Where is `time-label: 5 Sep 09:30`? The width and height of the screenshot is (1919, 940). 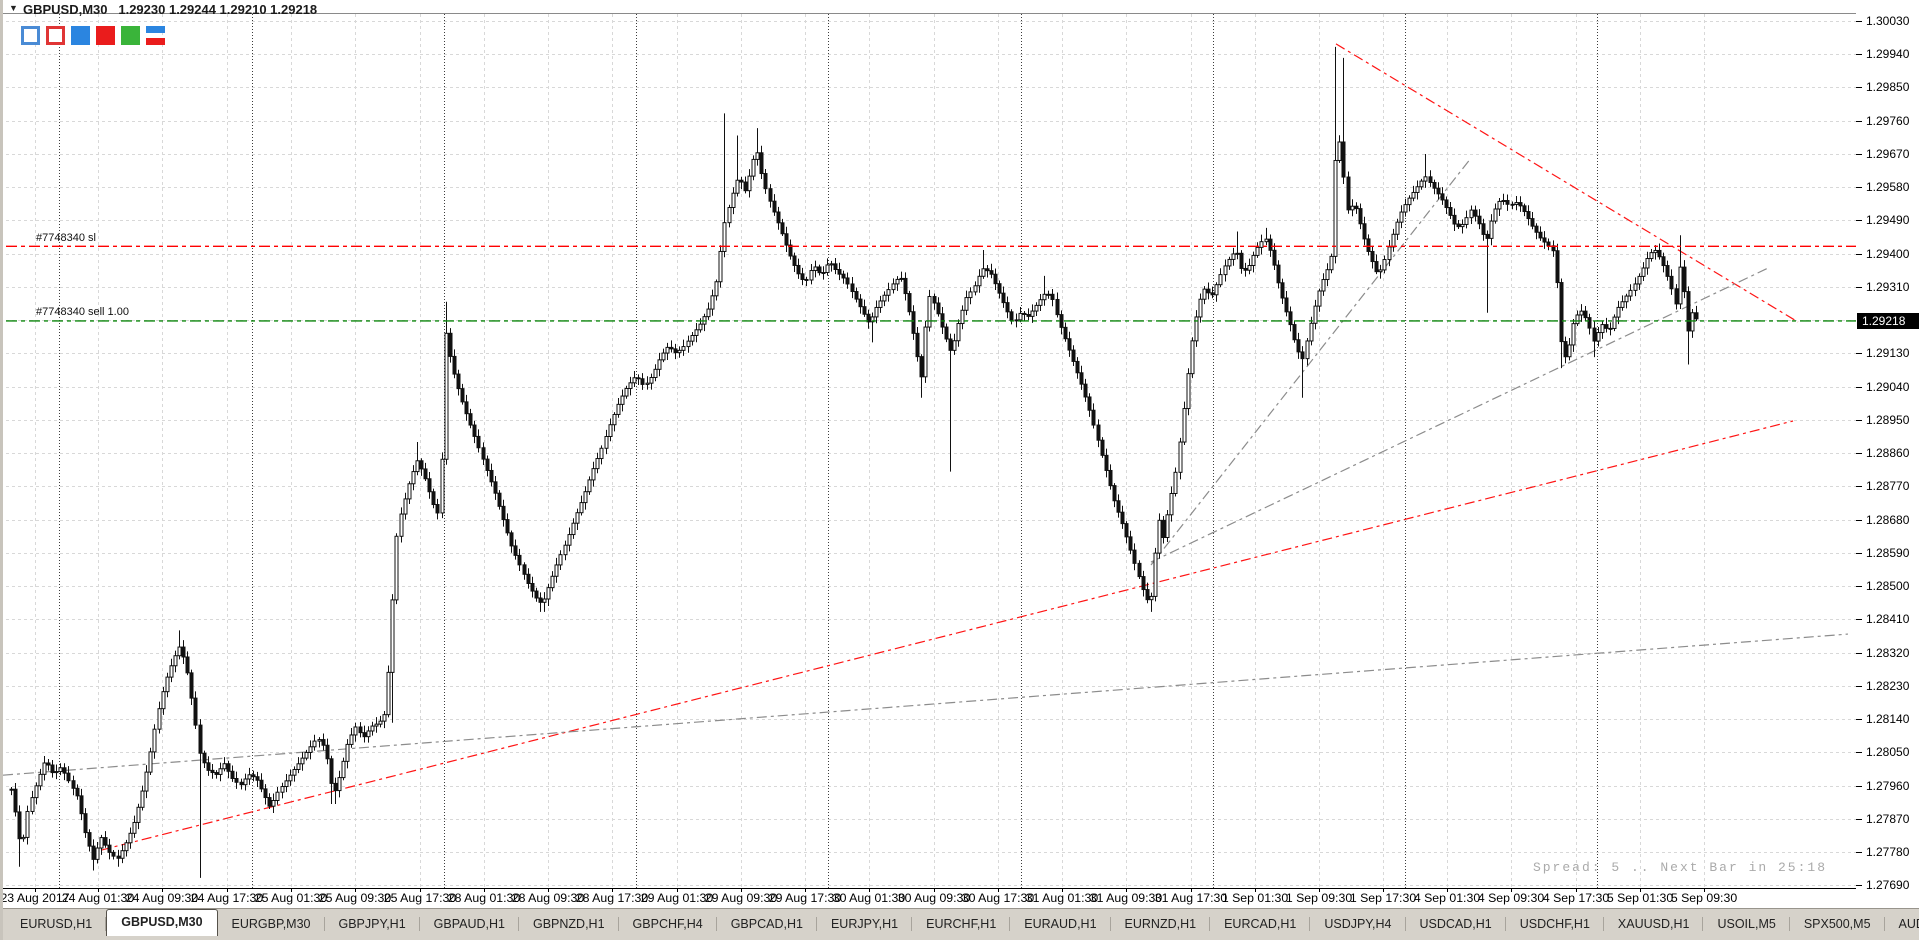 time-label: 5 Sep 09:30 is located at coordinates (1704, 898).